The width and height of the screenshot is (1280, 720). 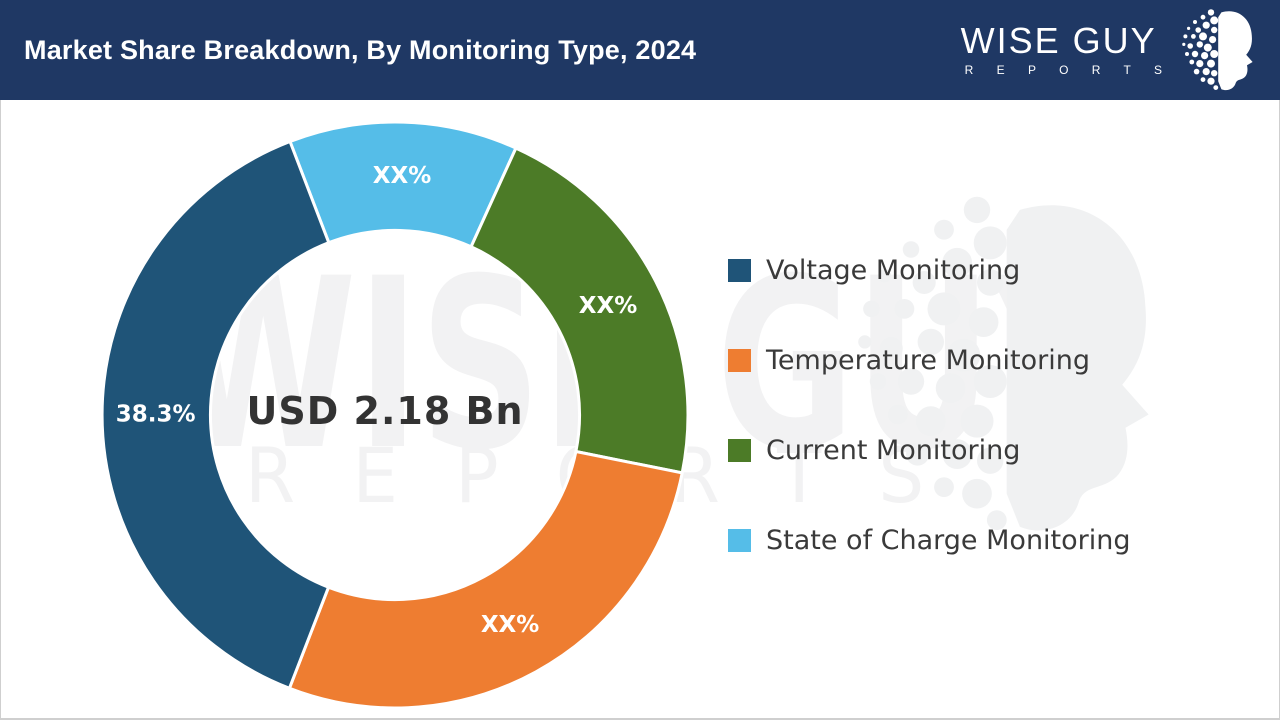 What do you see at coordinates (608, 306) in the screenshot?
I see `donut-slice-value-current-monitoring: XX%` at bounding box center [608, 306].